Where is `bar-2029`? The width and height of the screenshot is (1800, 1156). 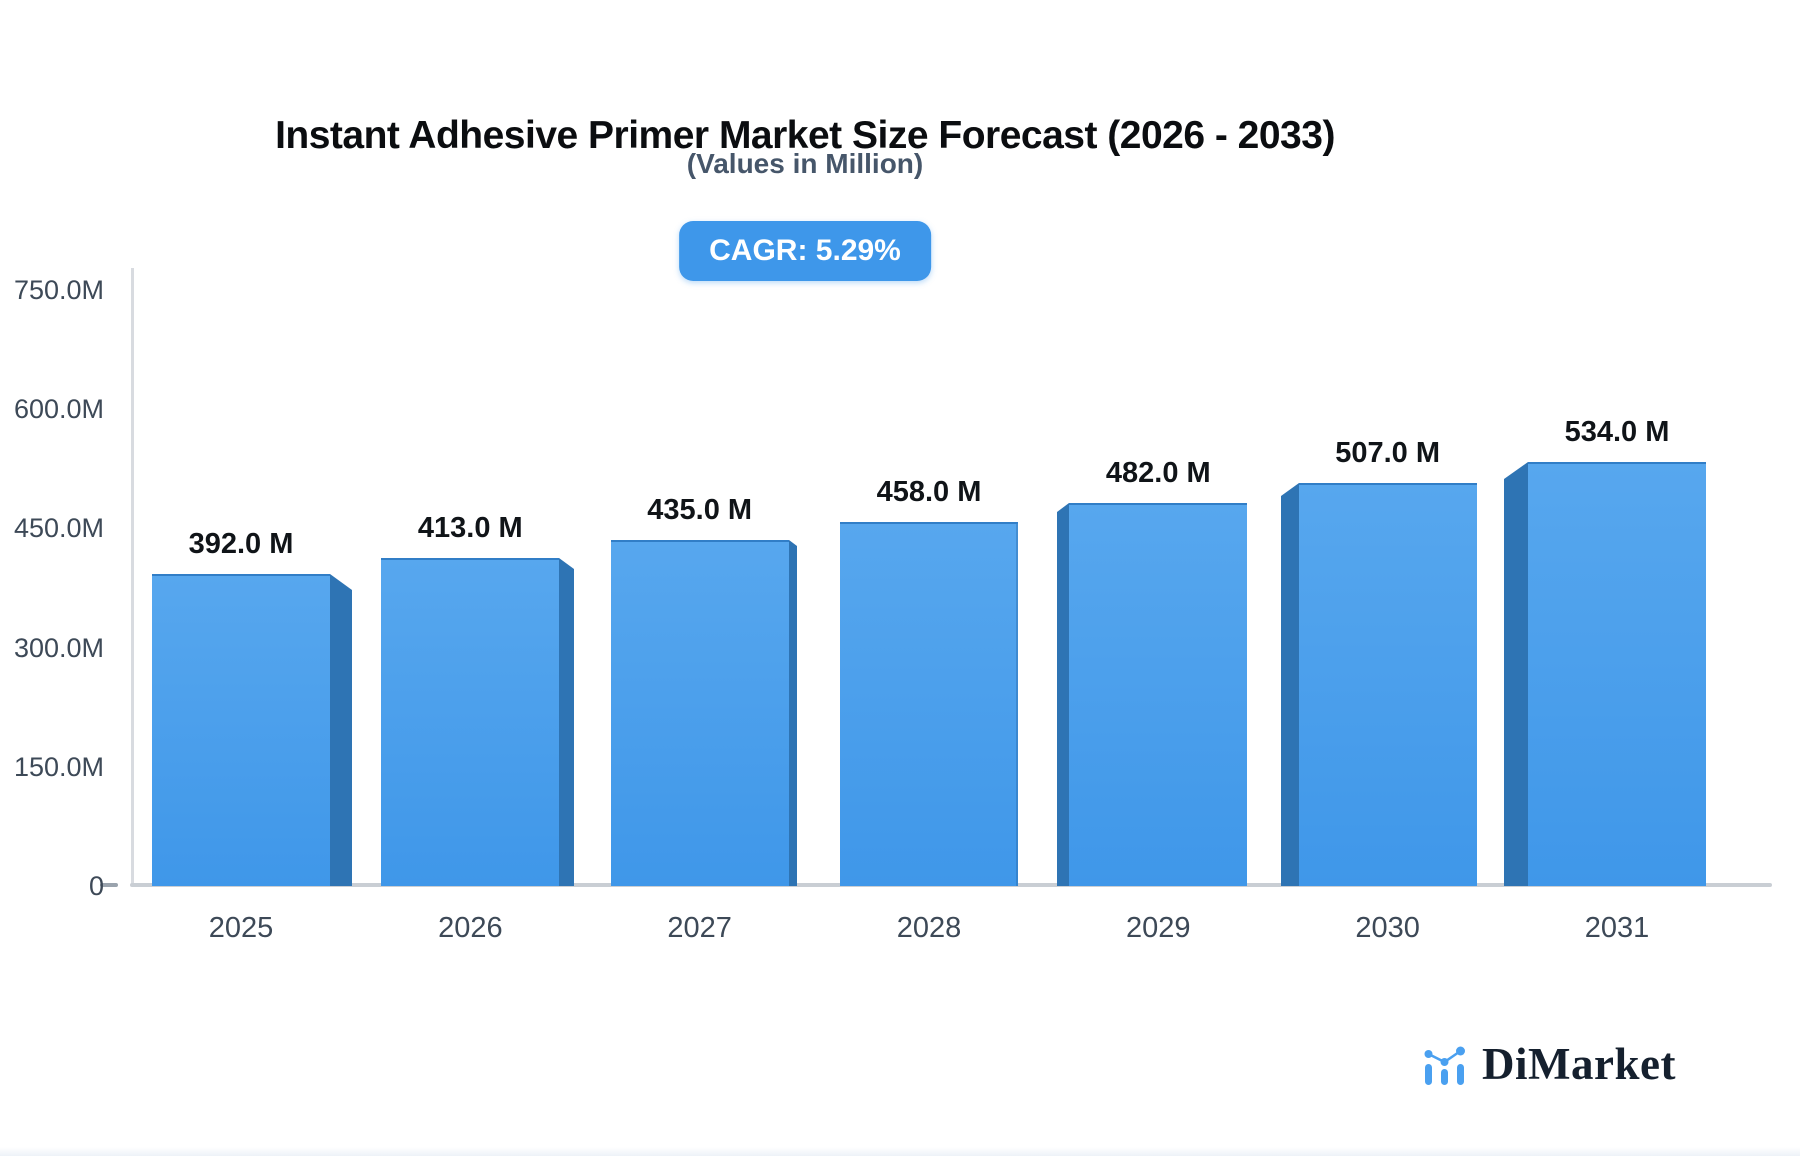
bar-2029 is located at coordinates (1158, 694).